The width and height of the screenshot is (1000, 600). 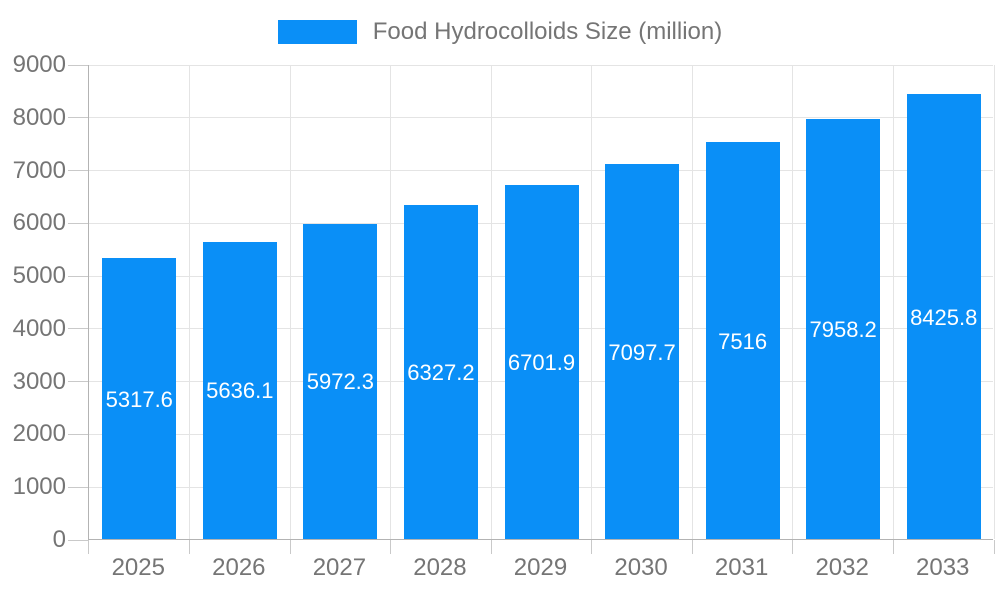 I want to click on y-axis-label: 3000, so click(x=39, y=381).